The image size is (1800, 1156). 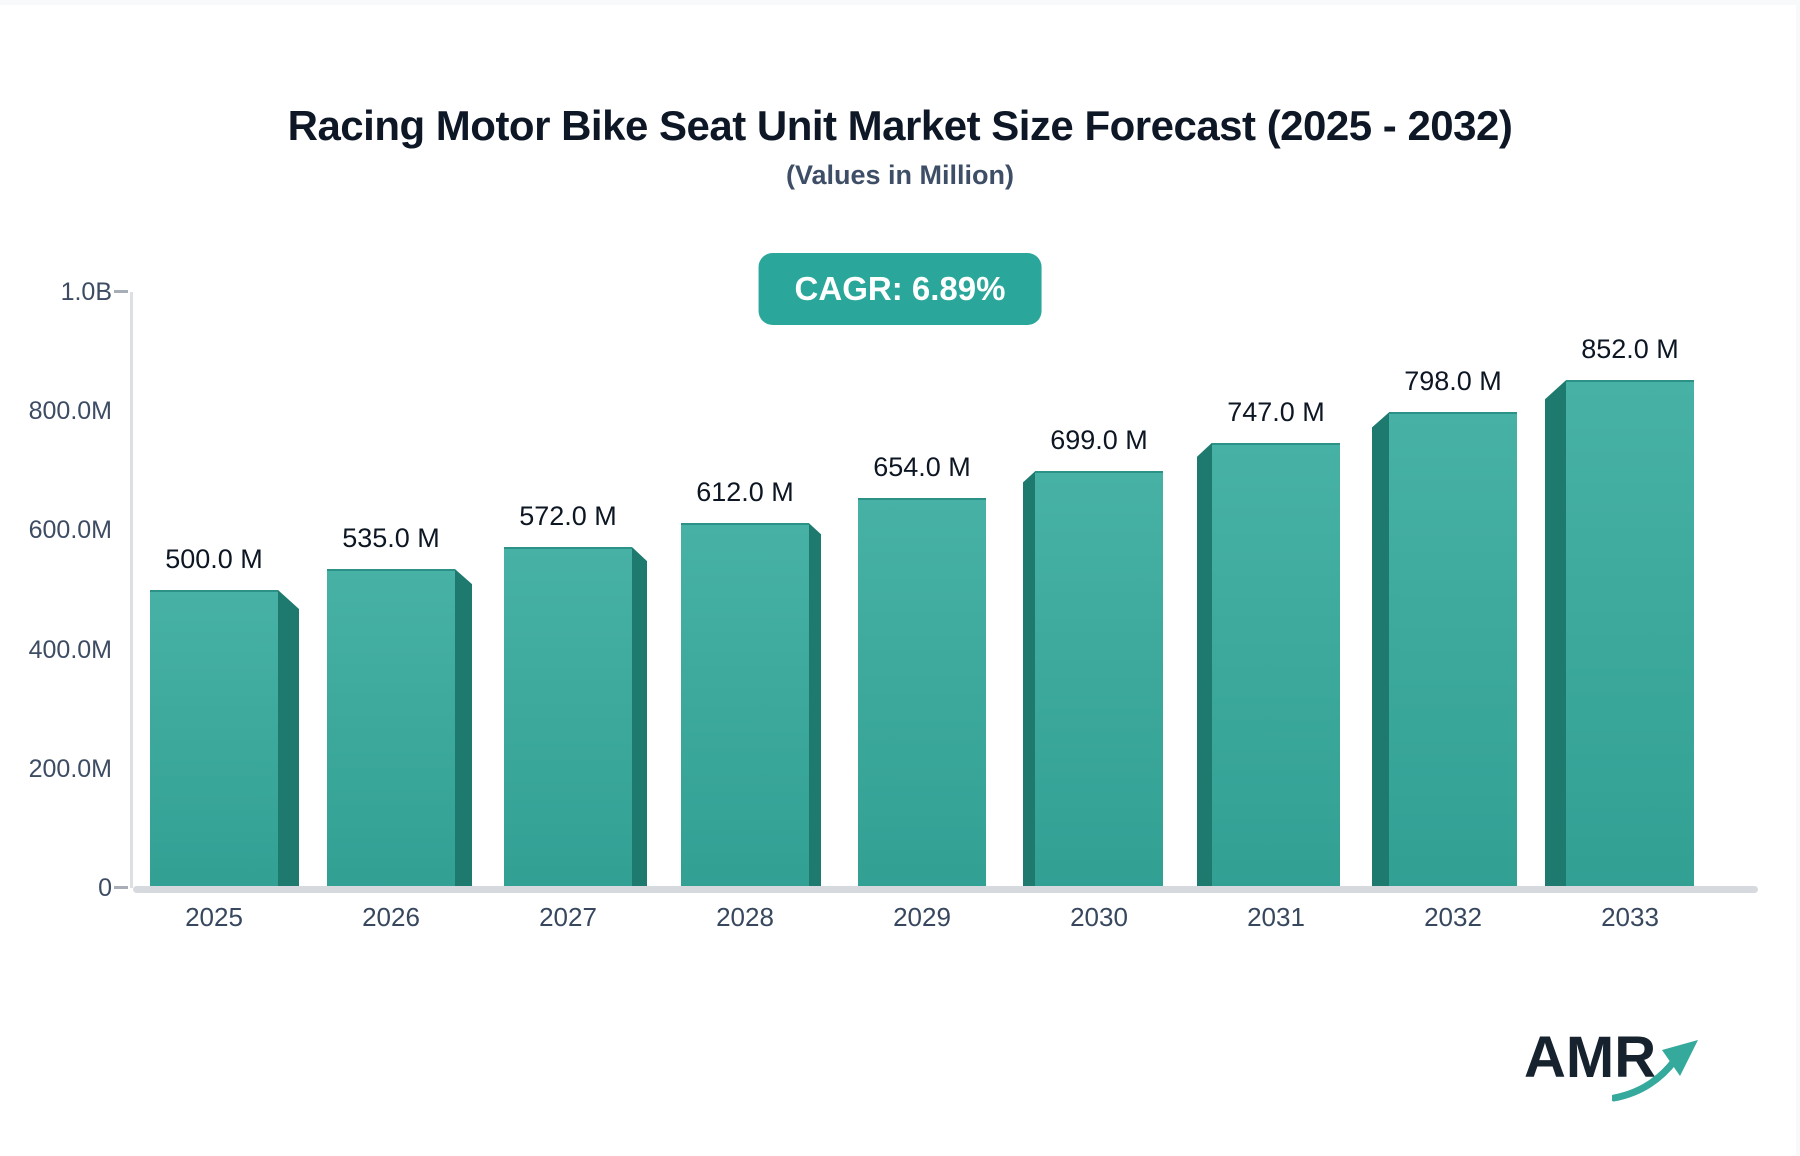 I want to click on card-top-edge, so click(x=900, y=2).